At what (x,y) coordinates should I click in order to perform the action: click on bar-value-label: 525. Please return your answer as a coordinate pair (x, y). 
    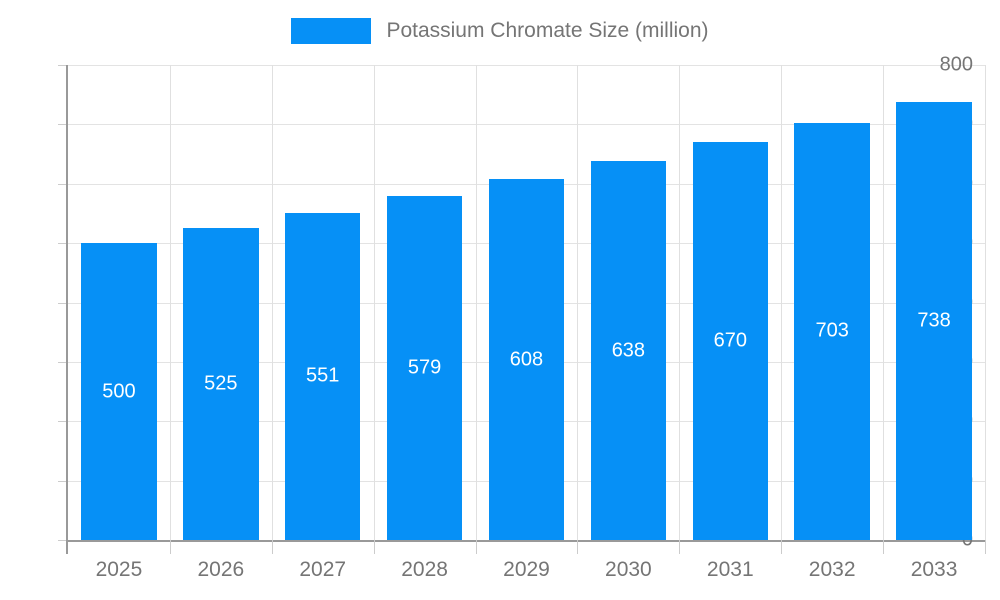
    Looking at the image, I should click on (221, 383).